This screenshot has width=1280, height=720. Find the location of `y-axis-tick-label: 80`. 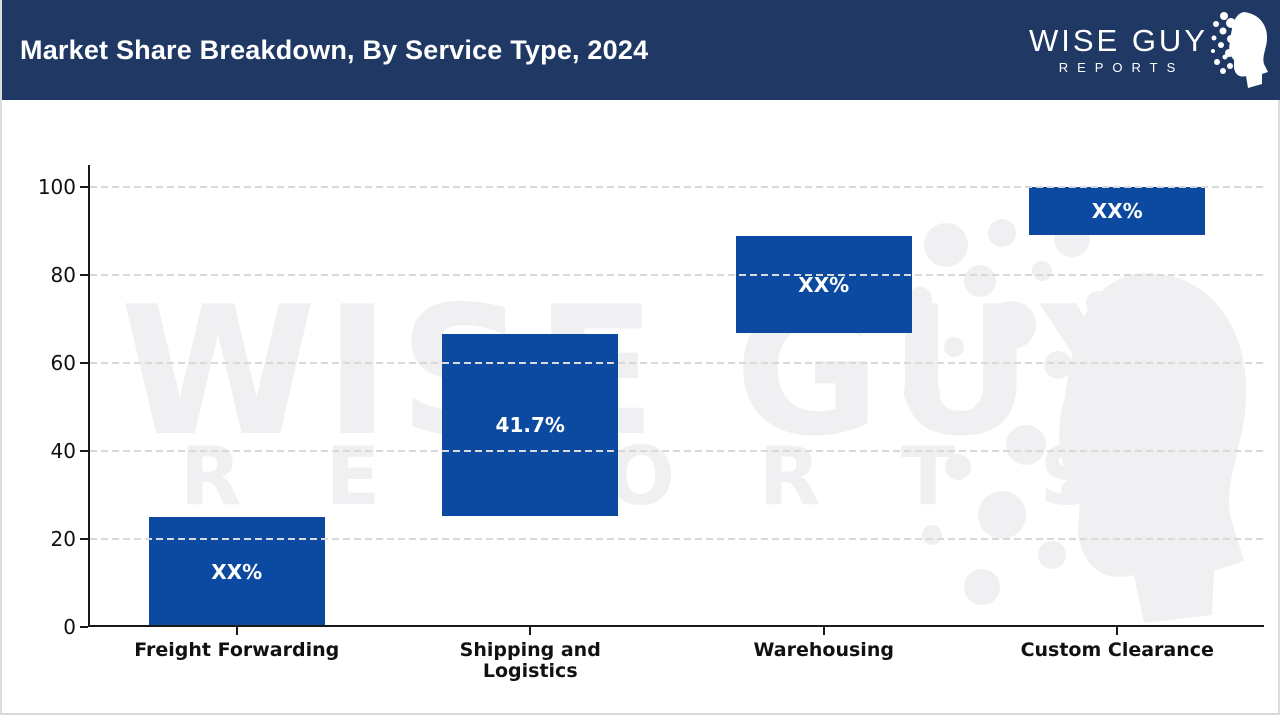

y-axis-tick-label: 80 is located at coordinates (63, 275).